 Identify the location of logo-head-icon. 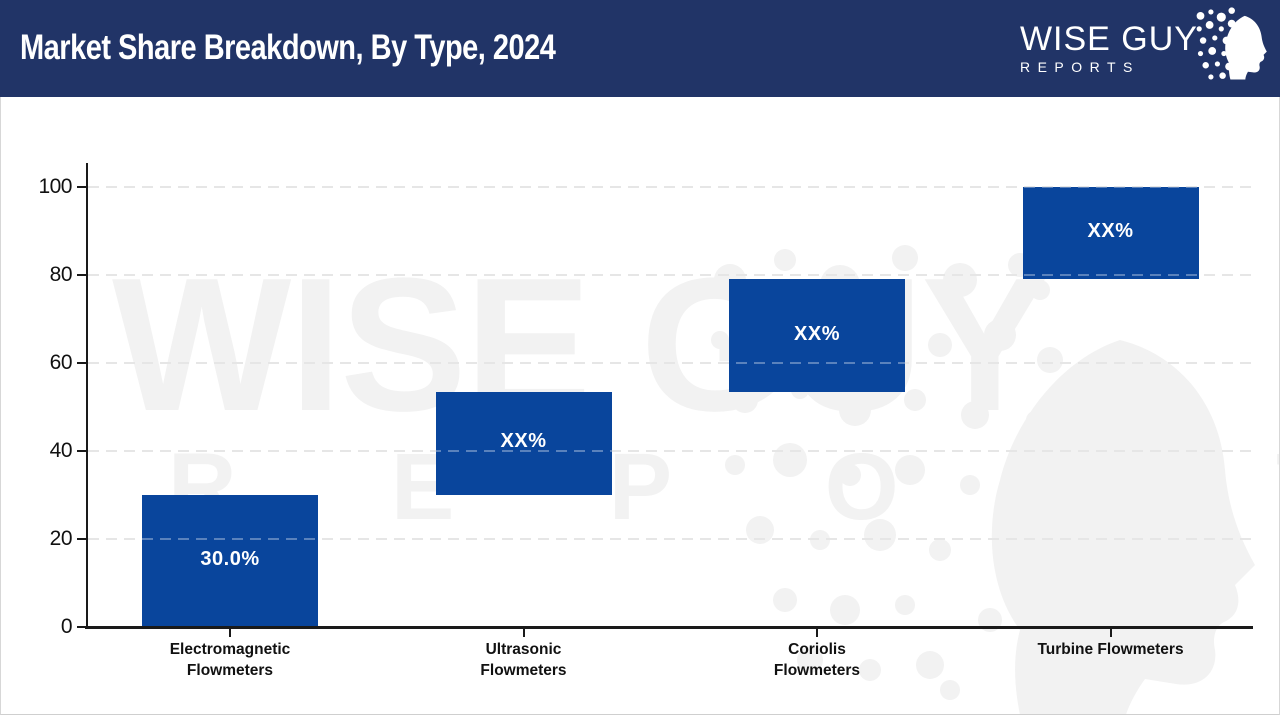
(1231, 43).